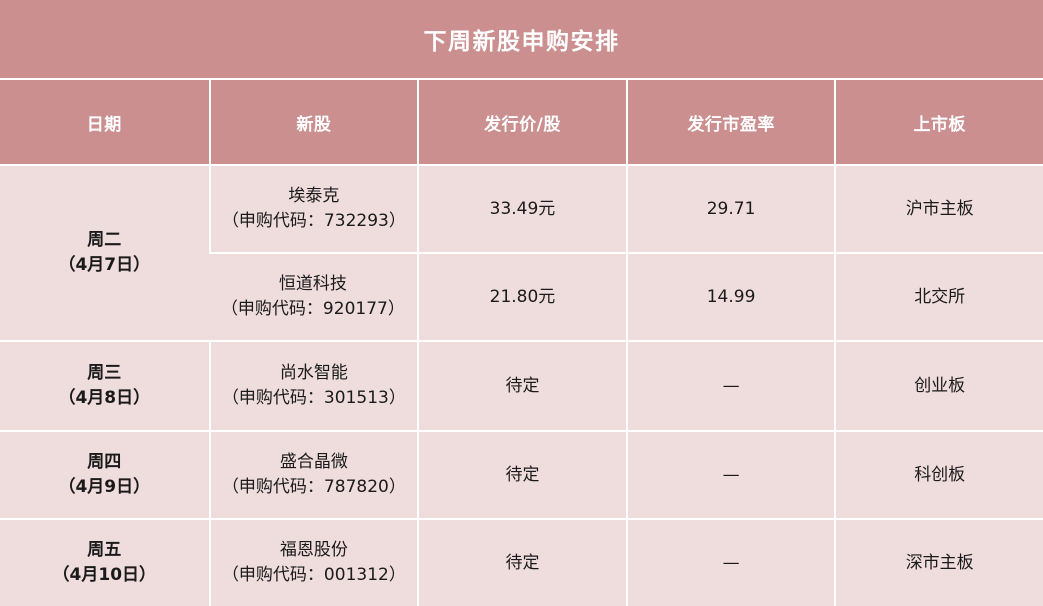 This screenshot has width=1043, height=606. I want to click on column-header-price: 发行价/股, so click(521, 121).